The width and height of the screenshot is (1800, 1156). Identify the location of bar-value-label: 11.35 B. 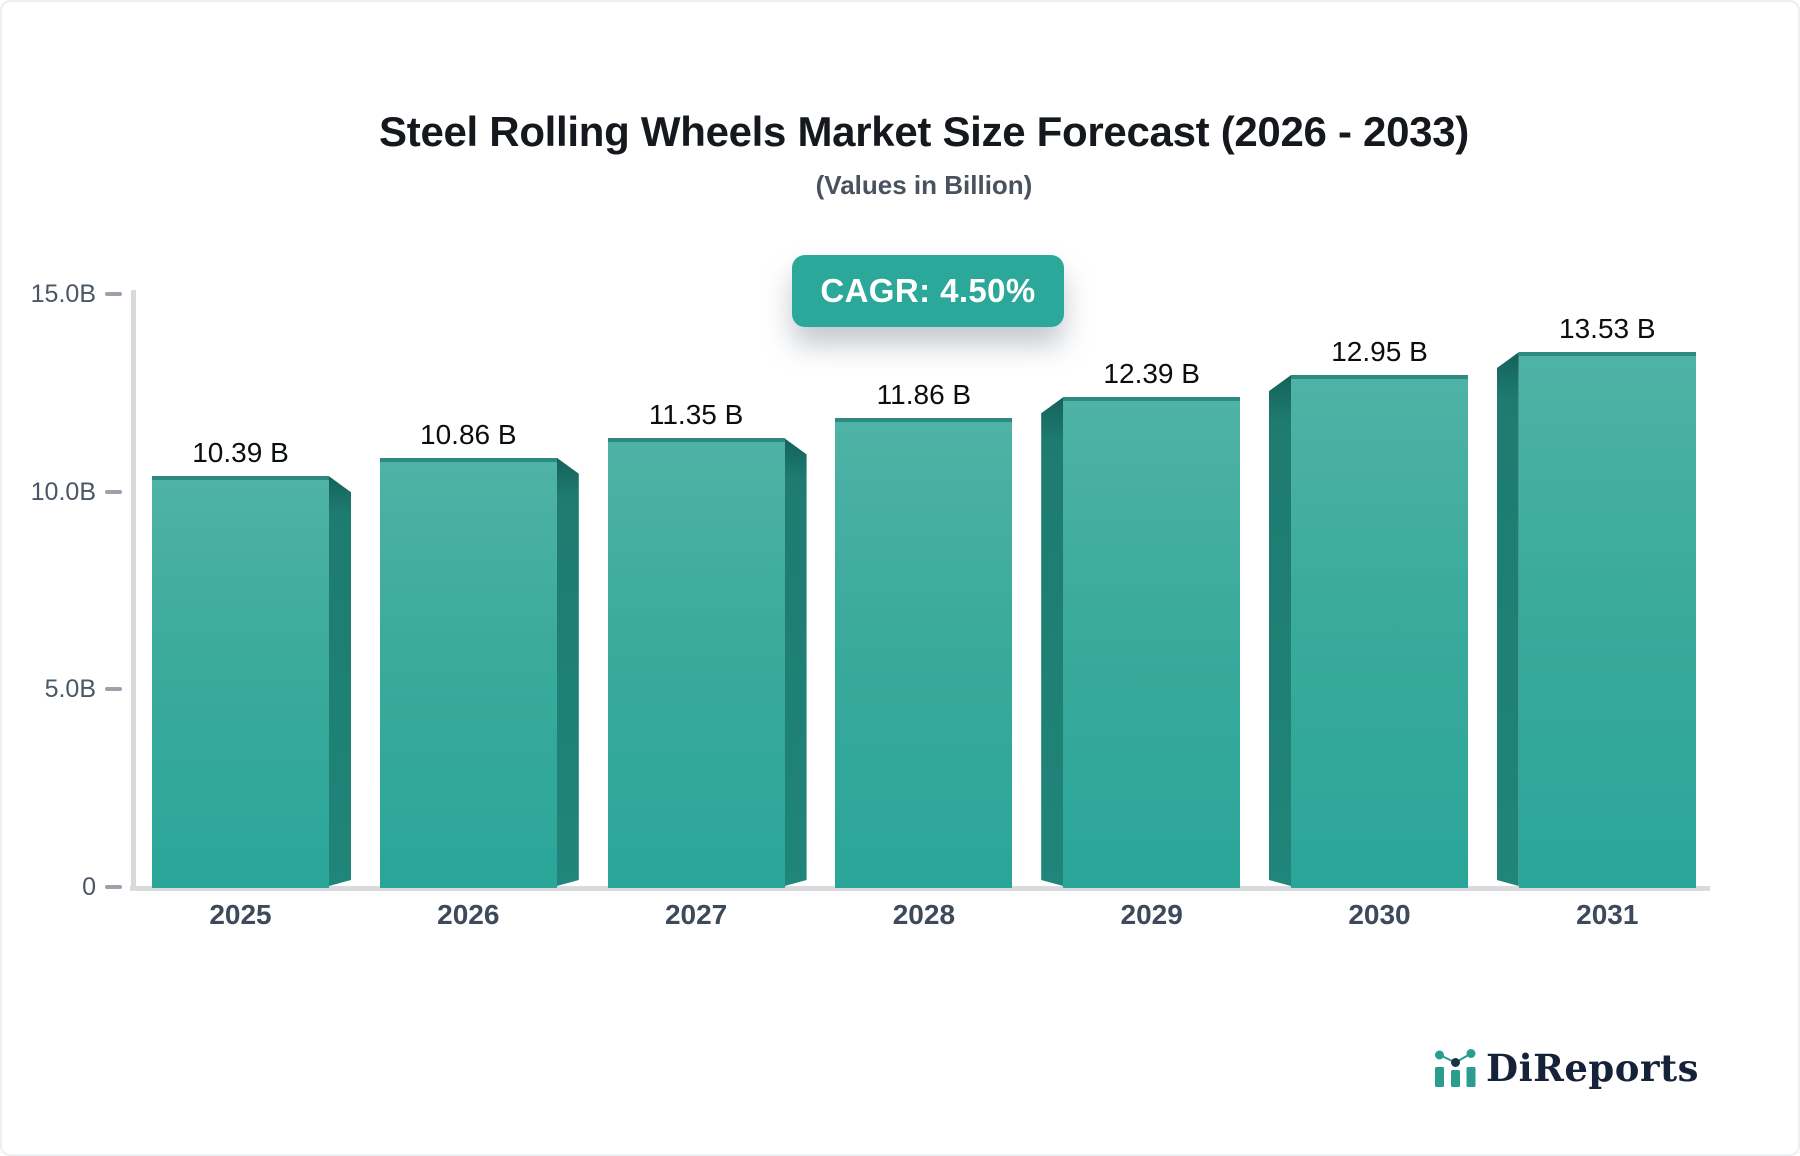
(696, 415).